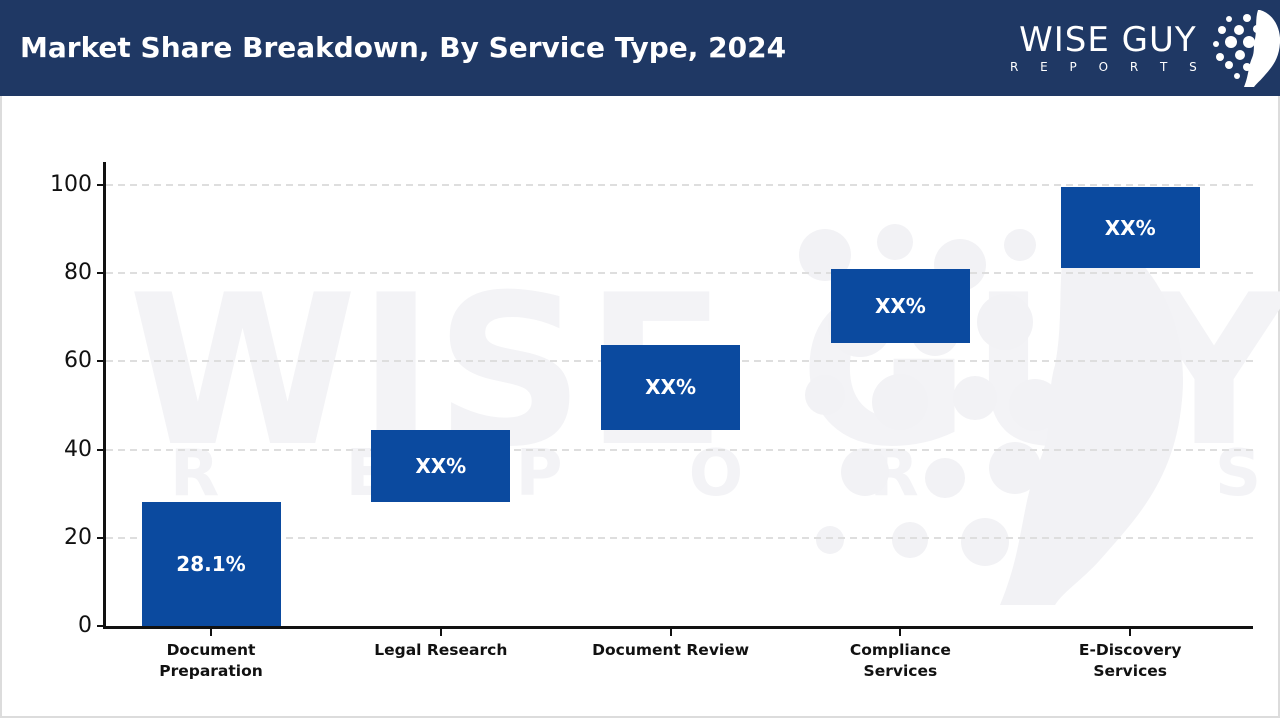  Describe the element at coordinates (1130, 660) in the screenshot. I see `category-label-5: E-Discovery Services` at that location.